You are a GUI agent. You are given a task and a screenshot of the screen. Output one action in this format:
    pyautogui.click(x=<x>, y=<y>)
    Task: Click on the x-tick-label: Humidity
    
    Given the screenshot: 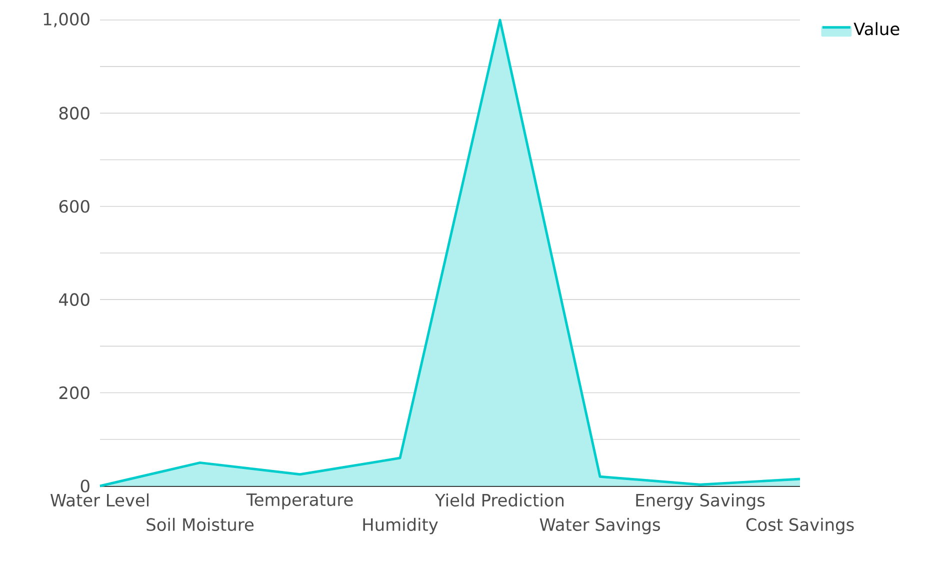 What is the action you would take?
    pyautogui.click(x=400, y=526)
    